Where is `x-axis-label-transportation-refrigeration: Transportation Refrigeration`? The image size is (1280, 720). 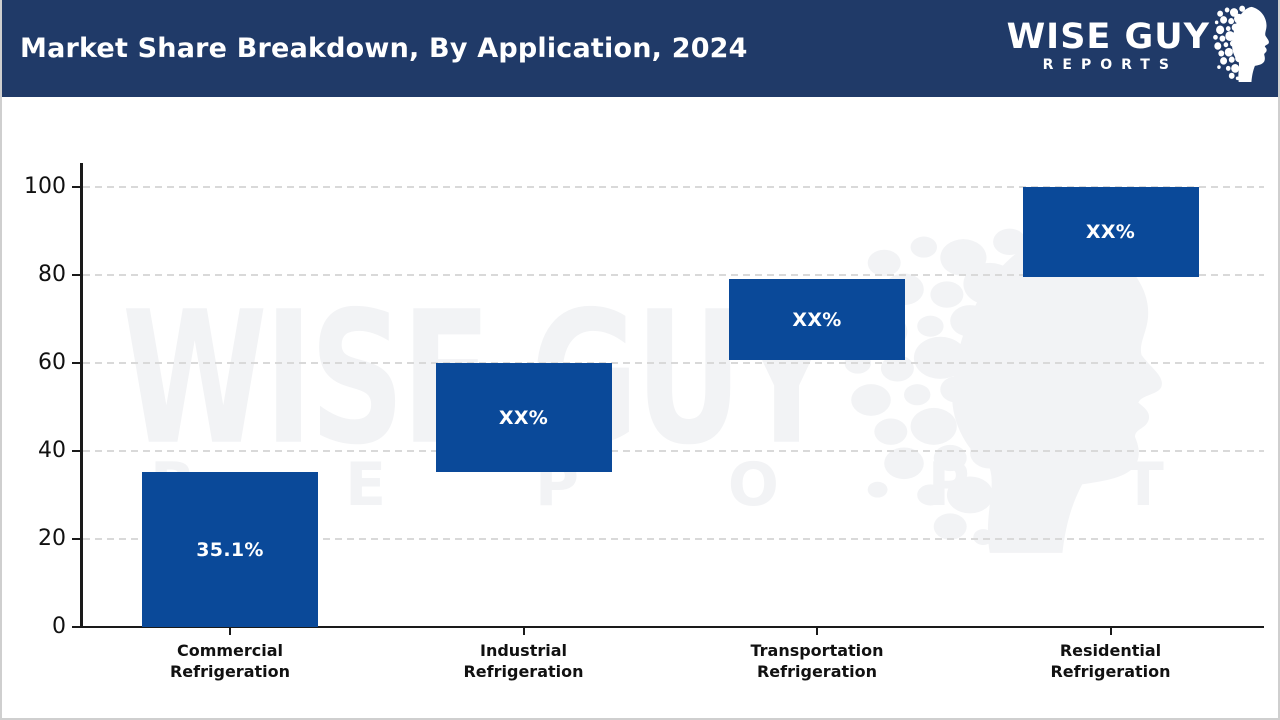
x-axis-label-transportation-refrigeration: Transportation Refrigeration is located at coordinates (817, 661).